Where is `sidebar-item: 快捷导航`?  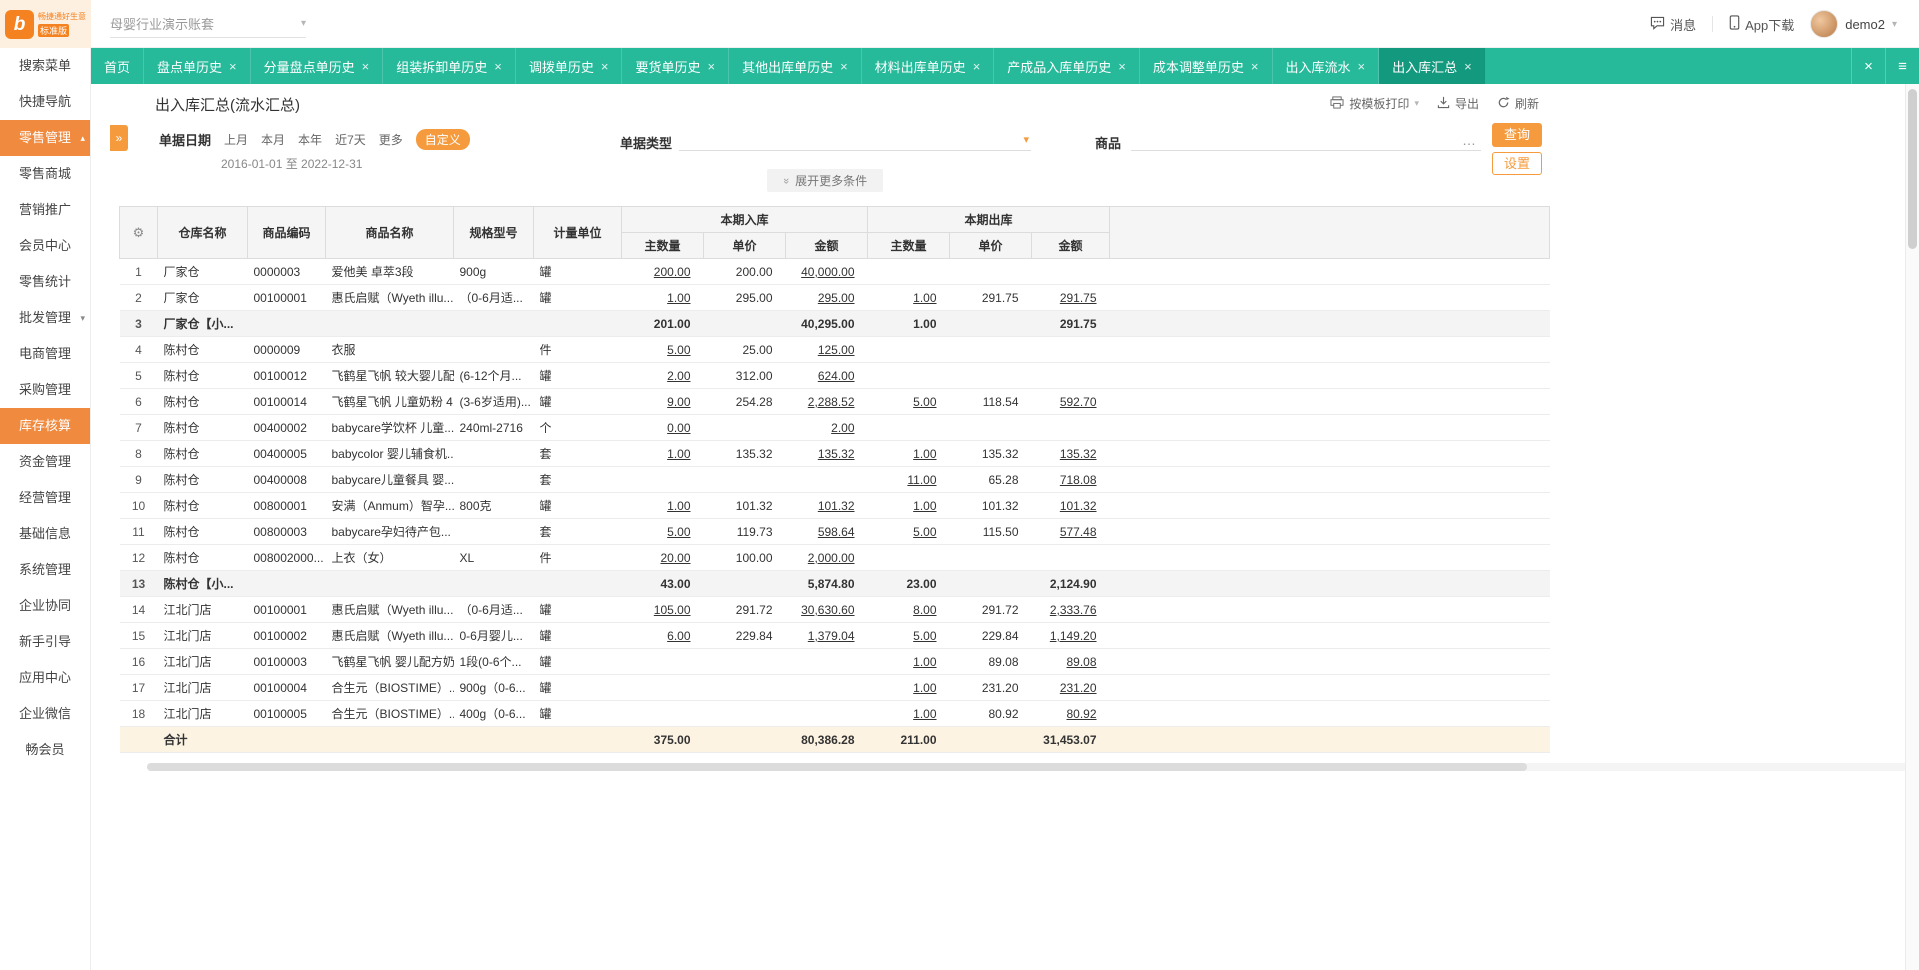 sidebar-item: 快捷导航 is located at coordinates (45, 102).